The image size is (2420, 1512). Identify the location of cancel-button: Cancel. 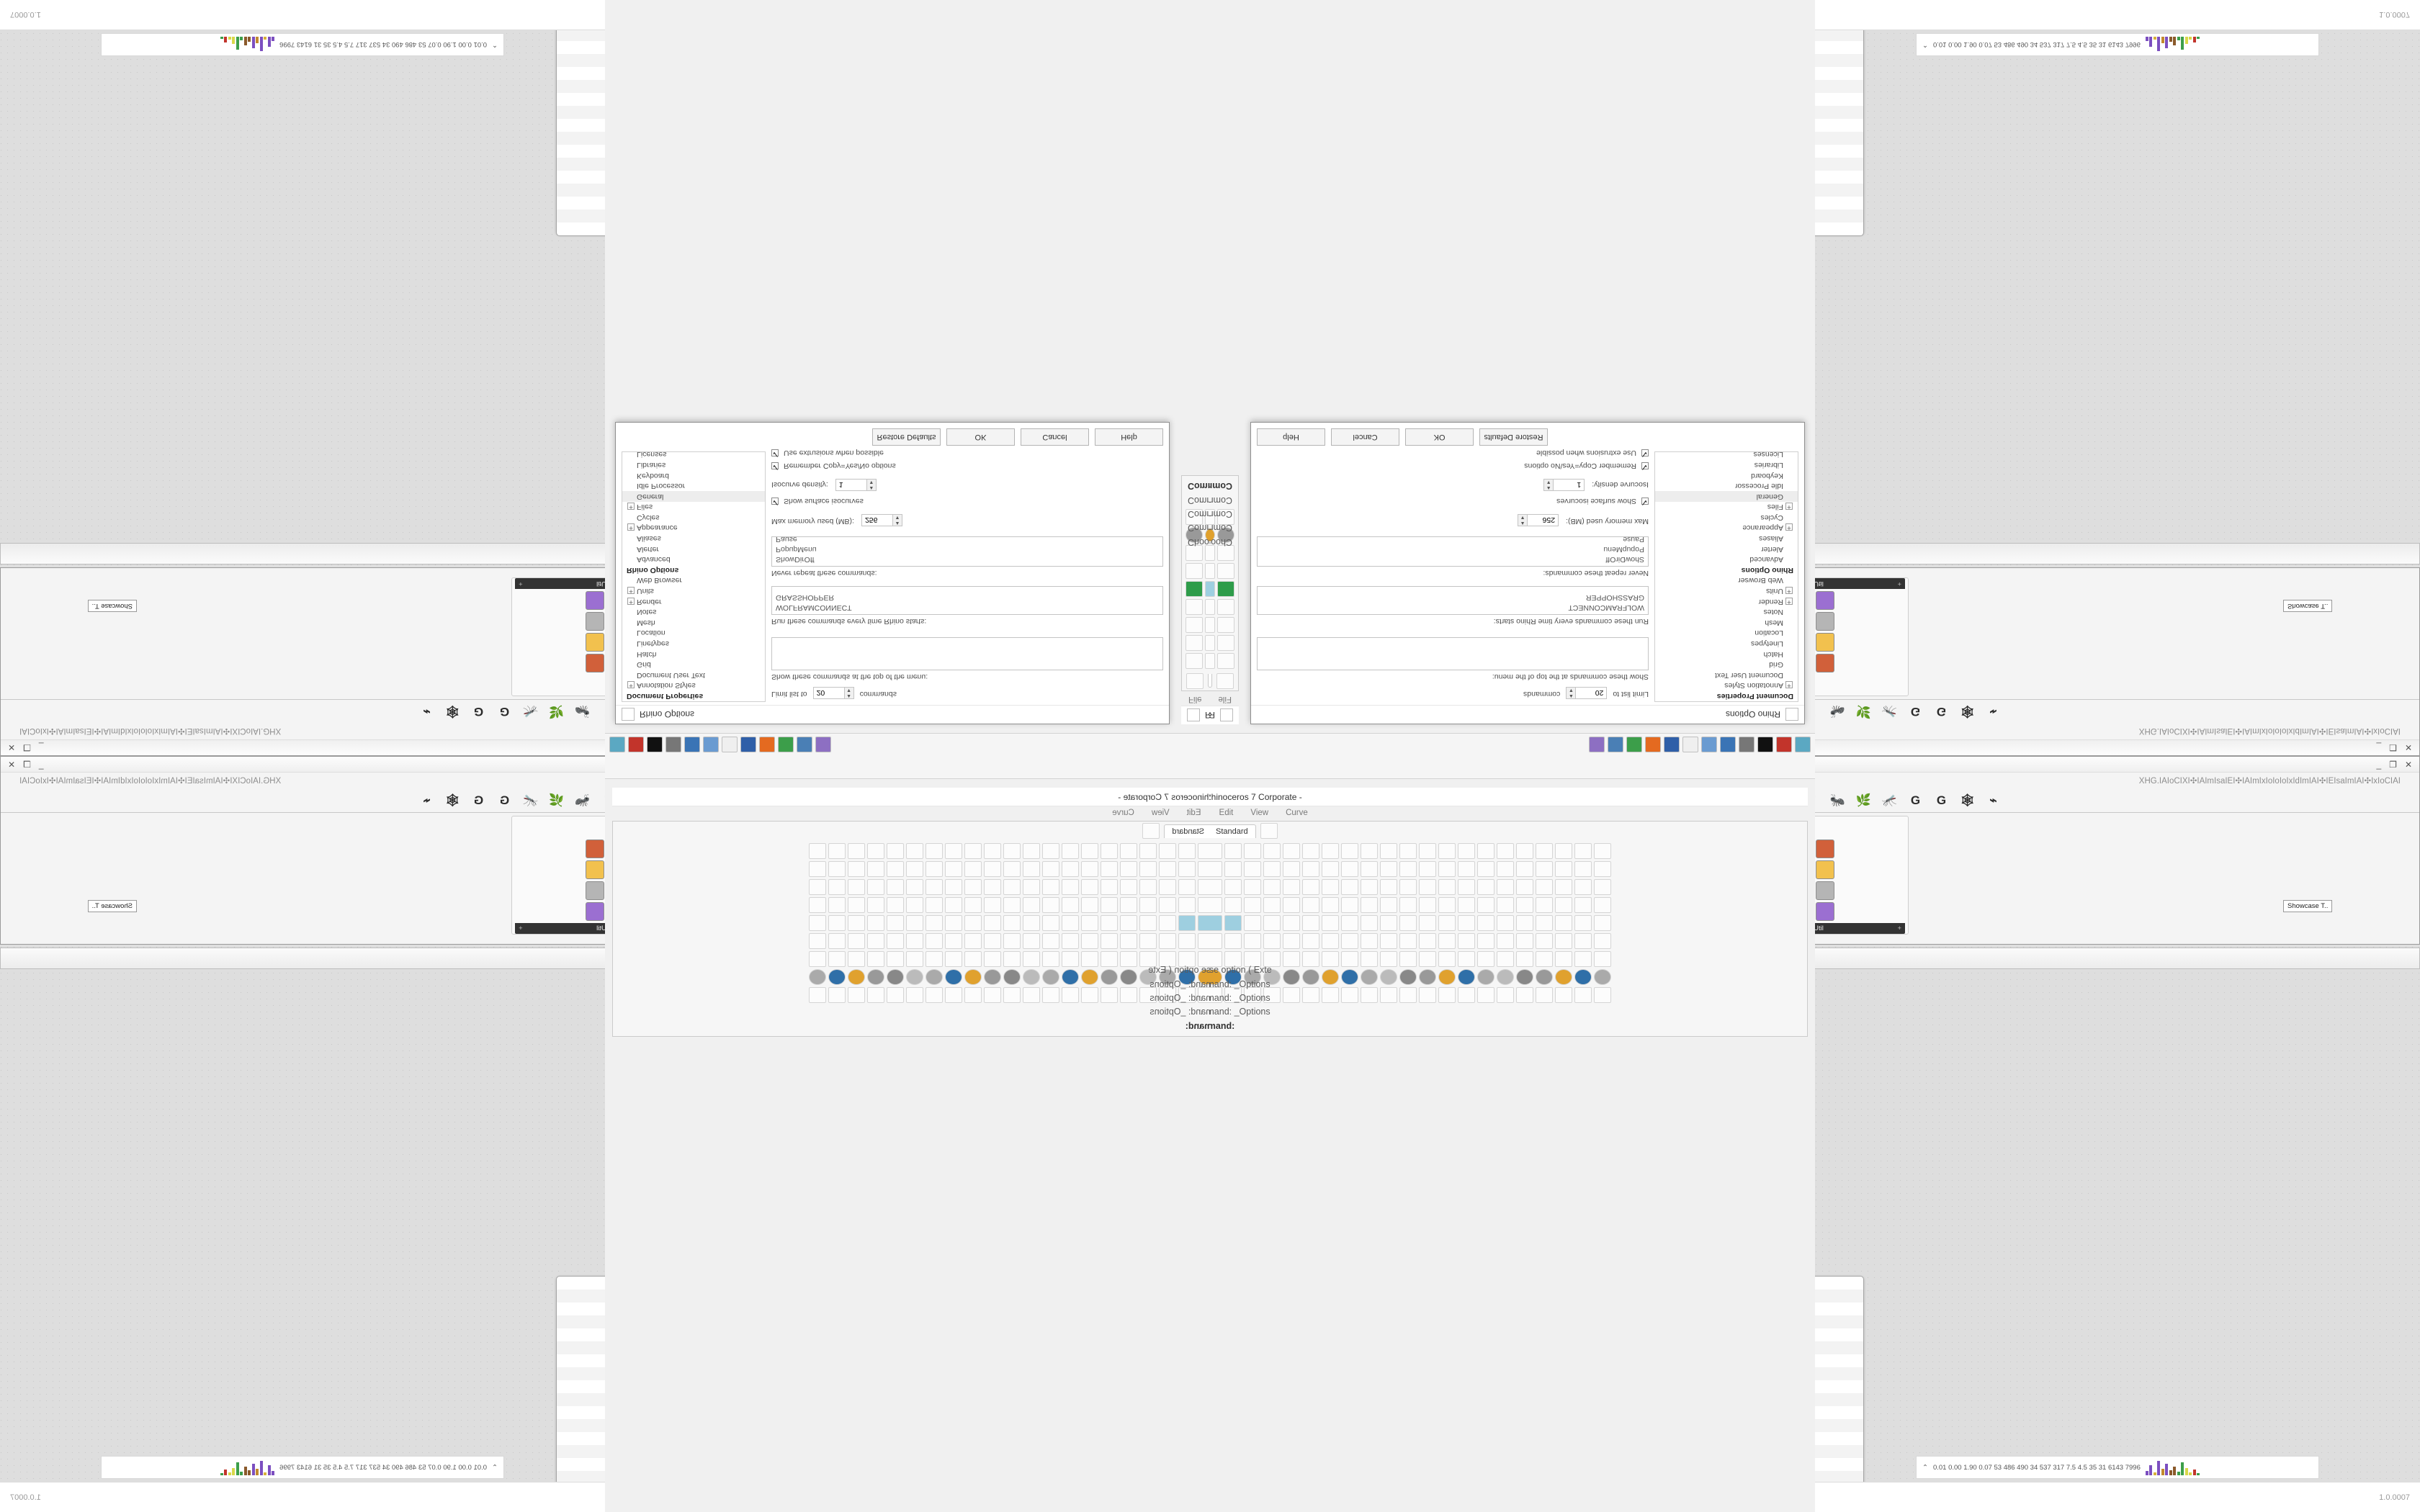
(1055, 437).